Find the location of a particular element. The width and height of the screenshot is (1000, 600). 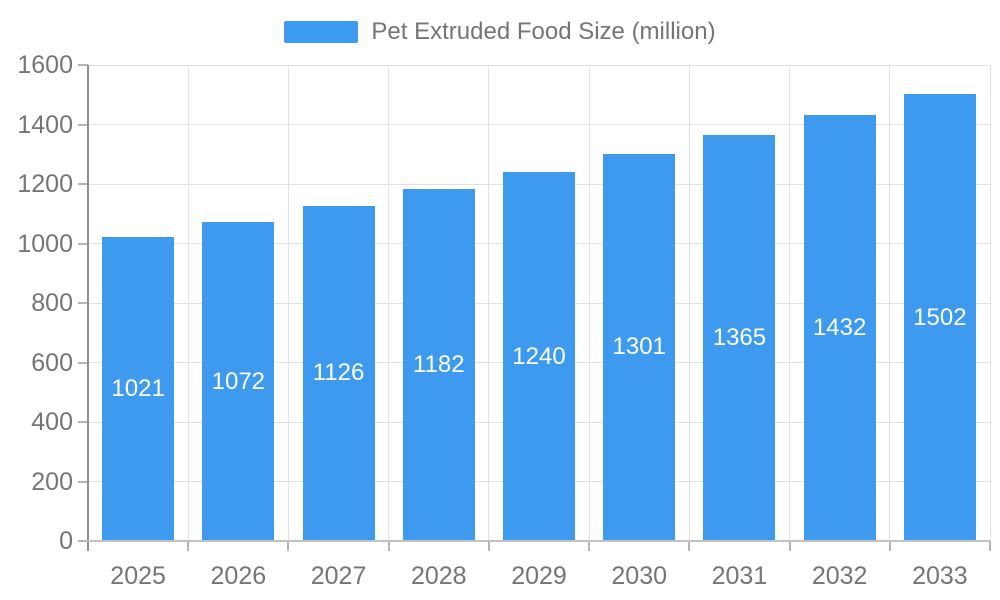

bar-value-label: 1301 is located at coordinates (639, 347).